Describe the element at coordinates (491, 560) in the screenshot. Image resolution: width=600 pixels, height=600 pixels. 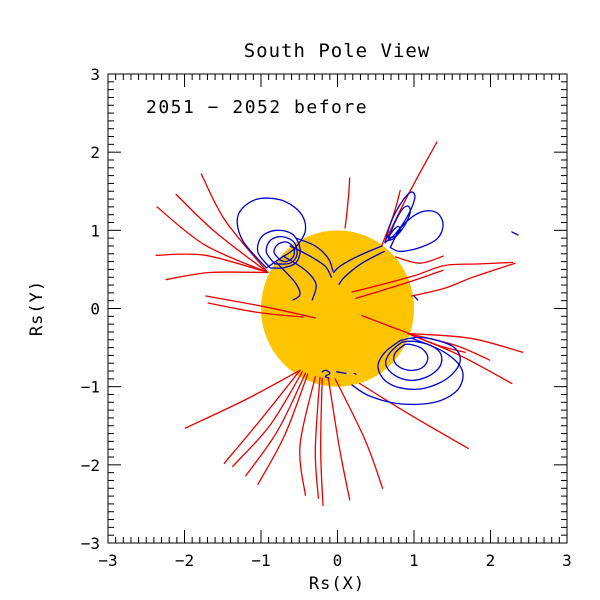
I see `x-tick-label: 2` at that location.